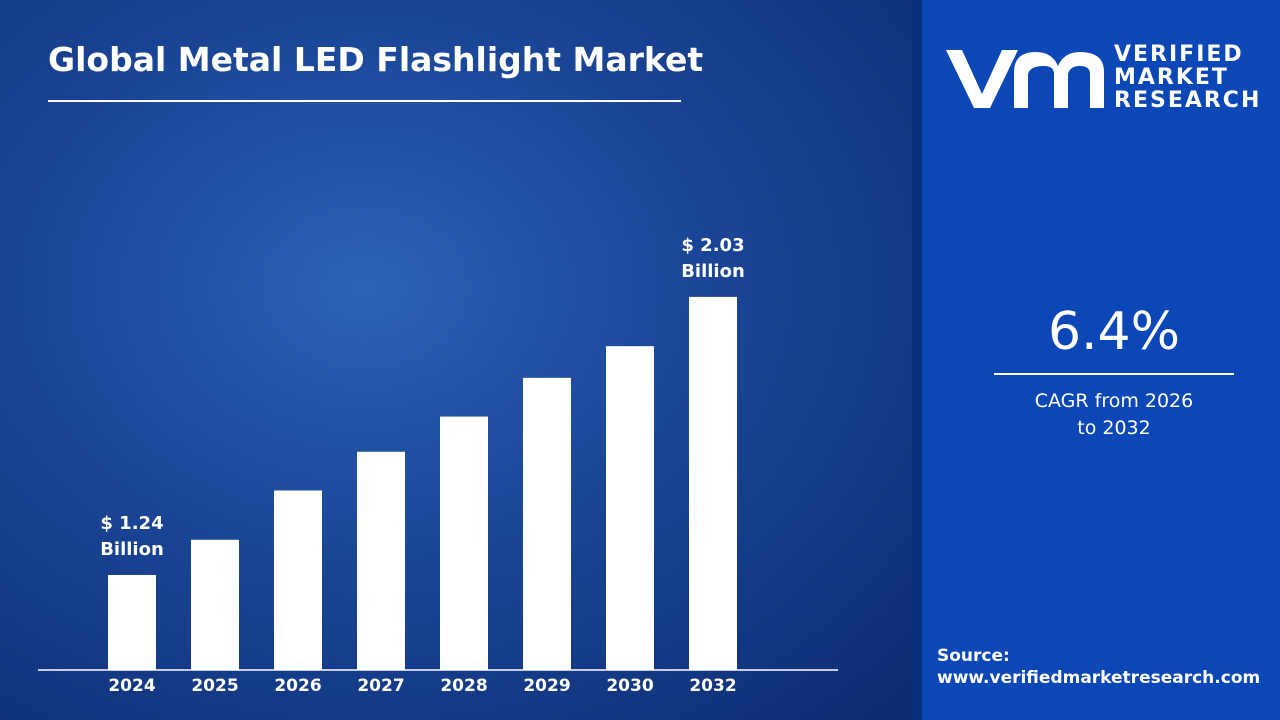 Image resolution: width=1280 pixels, height=720 pixels. What do you see at coordinates (364, 101) in the screenshot?
I see `title-rule` at bounding box center [364, 101].